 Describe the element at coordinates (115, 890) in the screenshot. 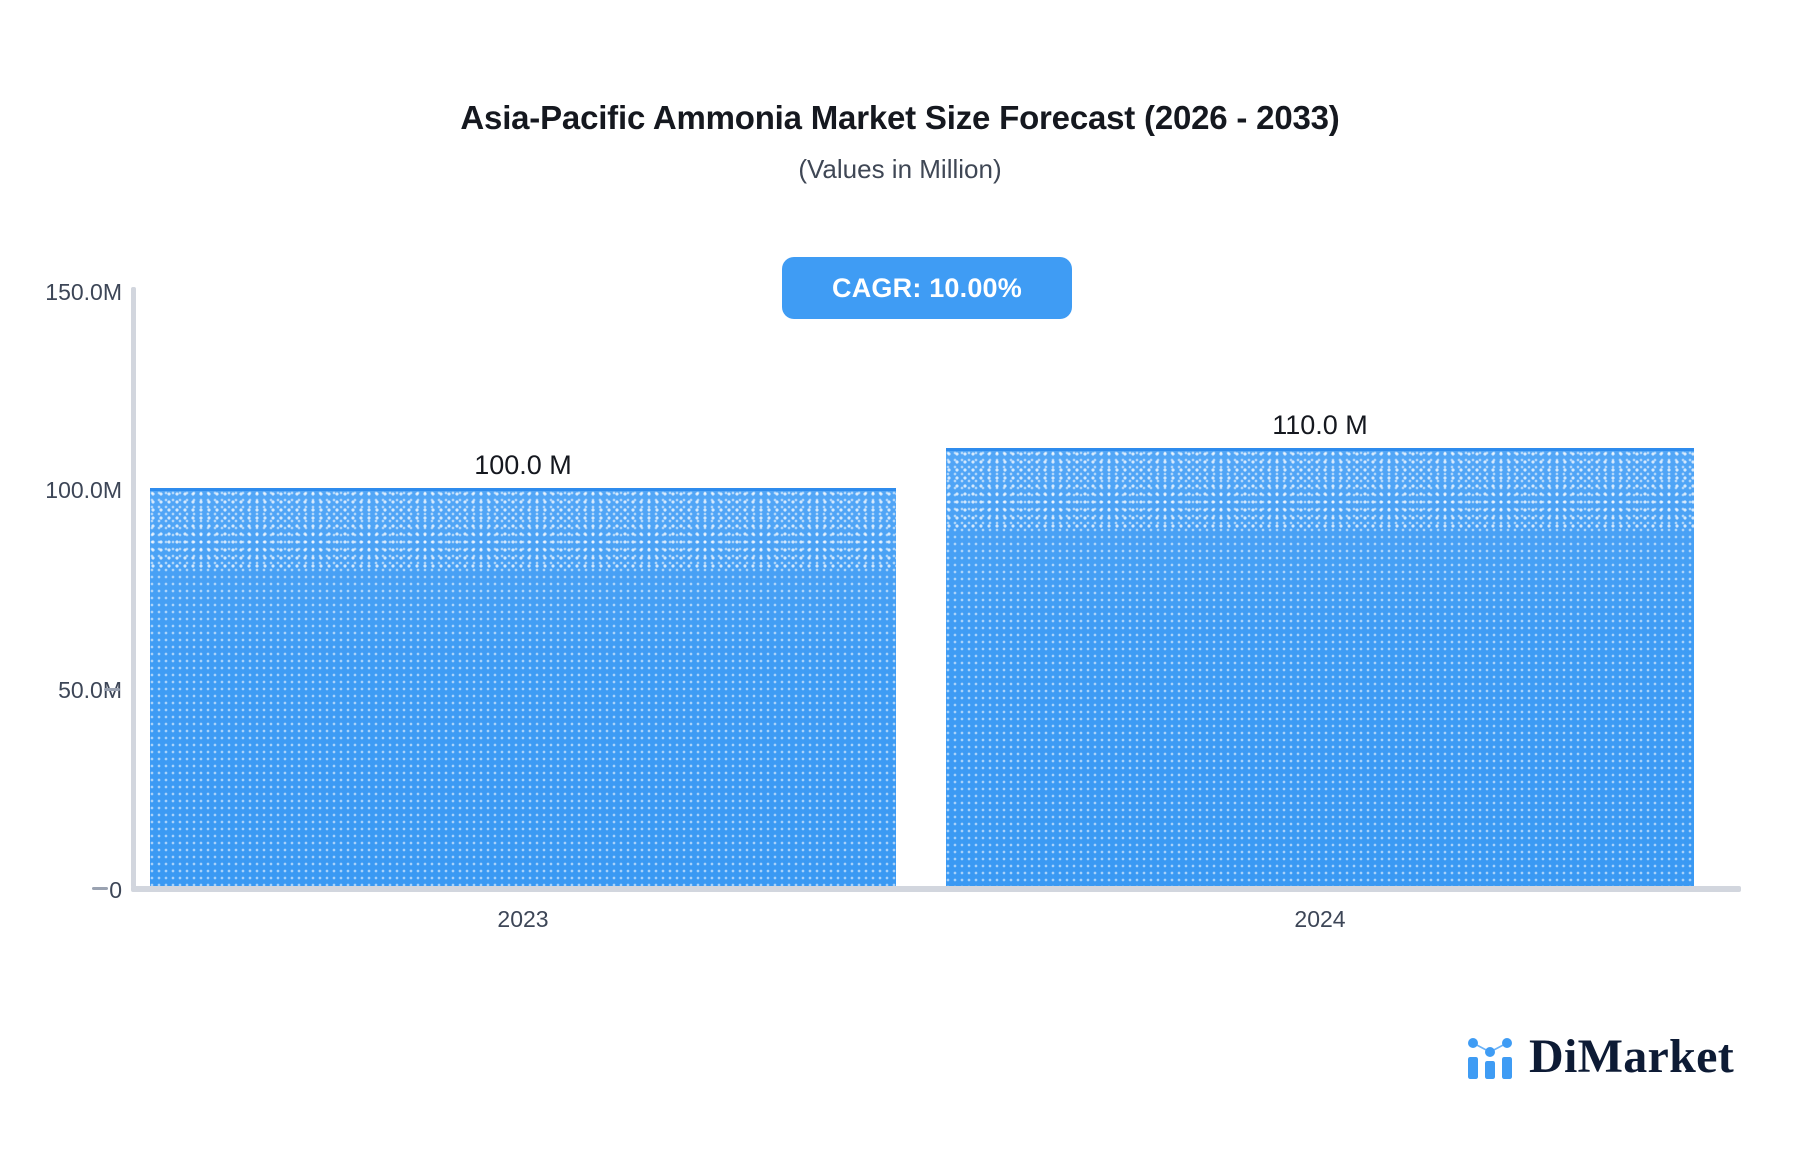

I see `y-tick-label-0: 0` at that location.